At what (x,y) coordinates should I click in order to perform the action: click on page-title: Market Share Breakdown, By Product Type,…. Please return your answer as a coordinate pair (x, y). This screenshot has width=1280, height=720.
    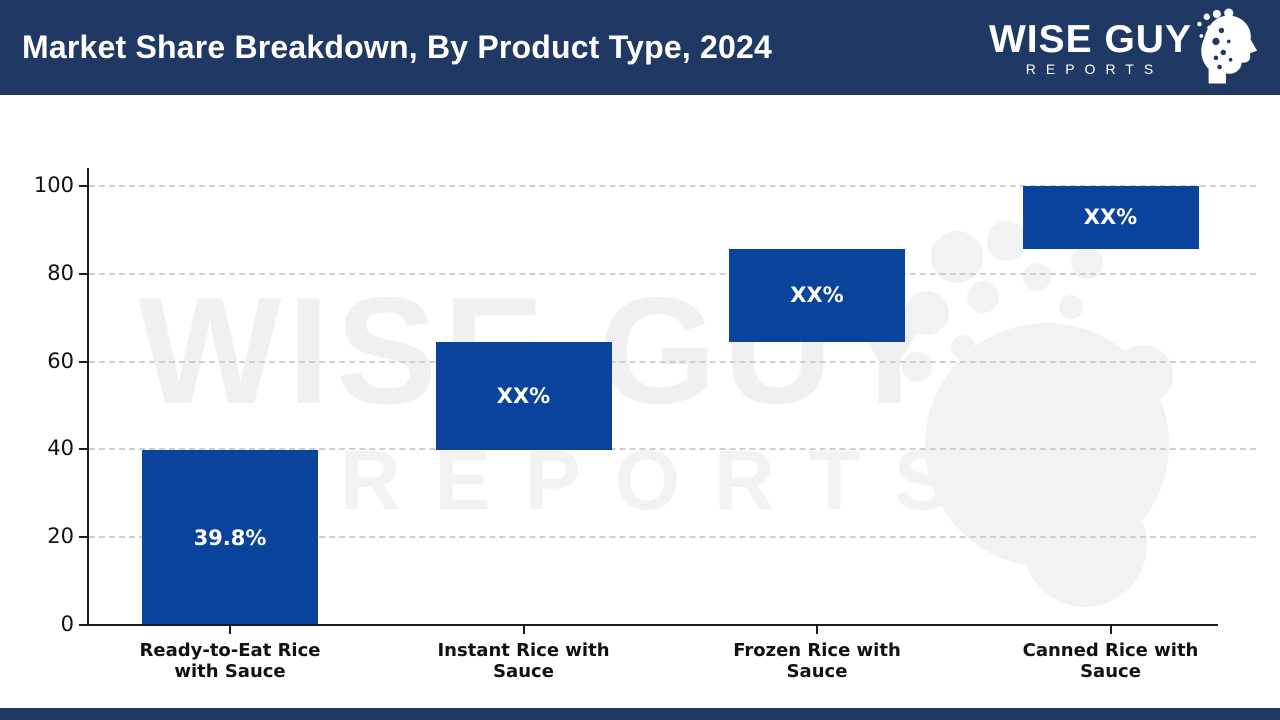
    Looking at the image, I should click on (397, 47).